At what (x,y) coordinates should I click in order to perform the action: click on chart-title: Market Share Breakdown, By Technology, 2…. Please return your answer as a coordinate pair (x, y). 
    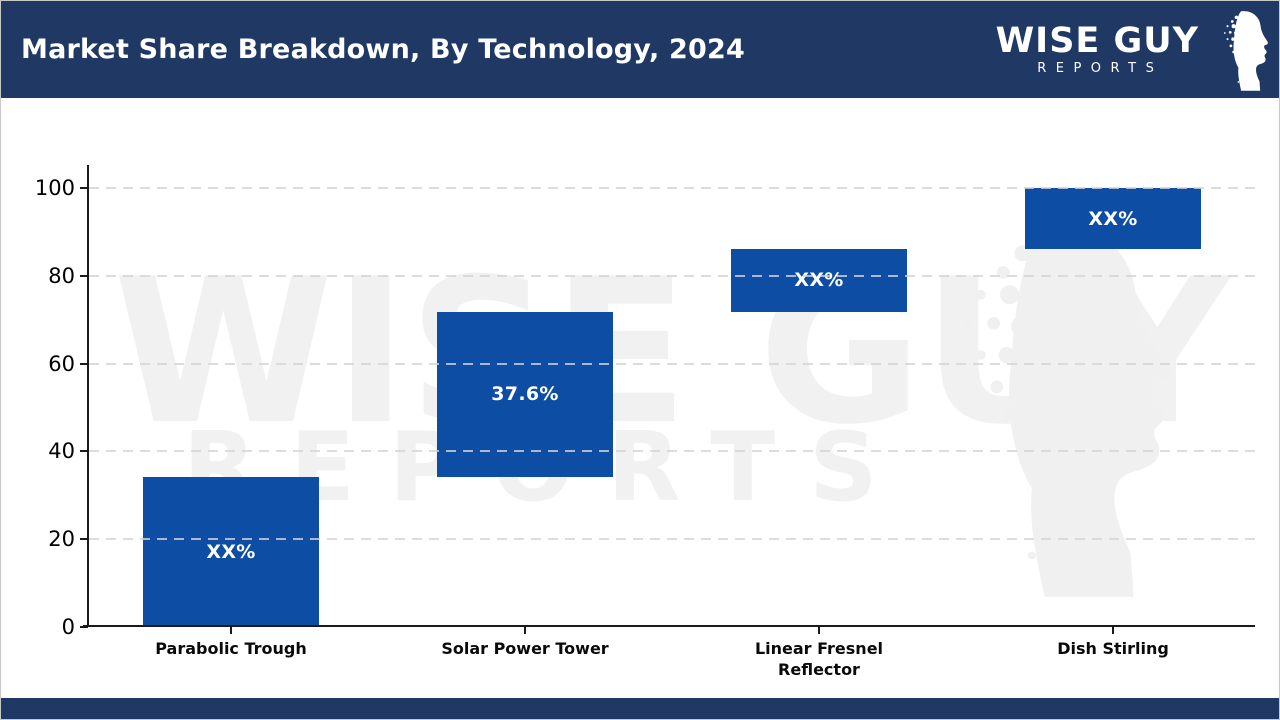
    Looking at the image, I should click on (383, 49).